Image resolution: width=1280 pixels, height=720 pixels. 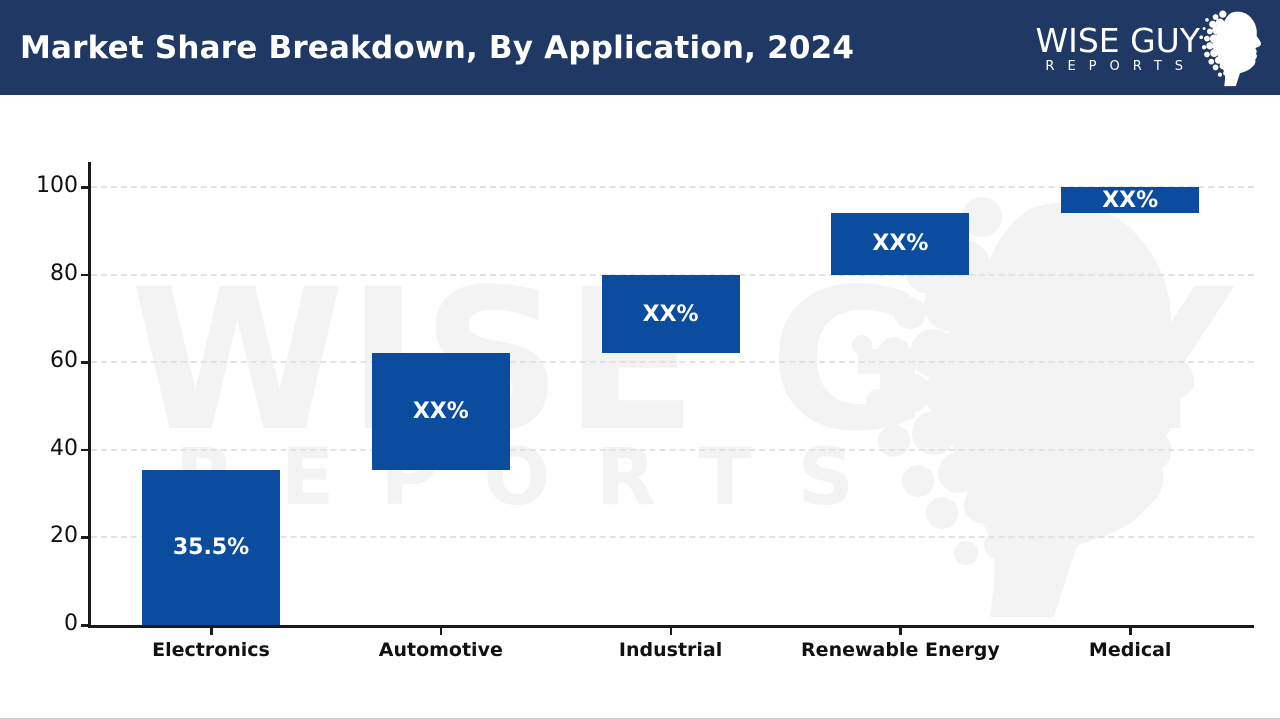 What do you see at coordinates (211, 650) in the screenshot?
I see `x-tick-label-1: Electronics` at bounding box center [211, 650].